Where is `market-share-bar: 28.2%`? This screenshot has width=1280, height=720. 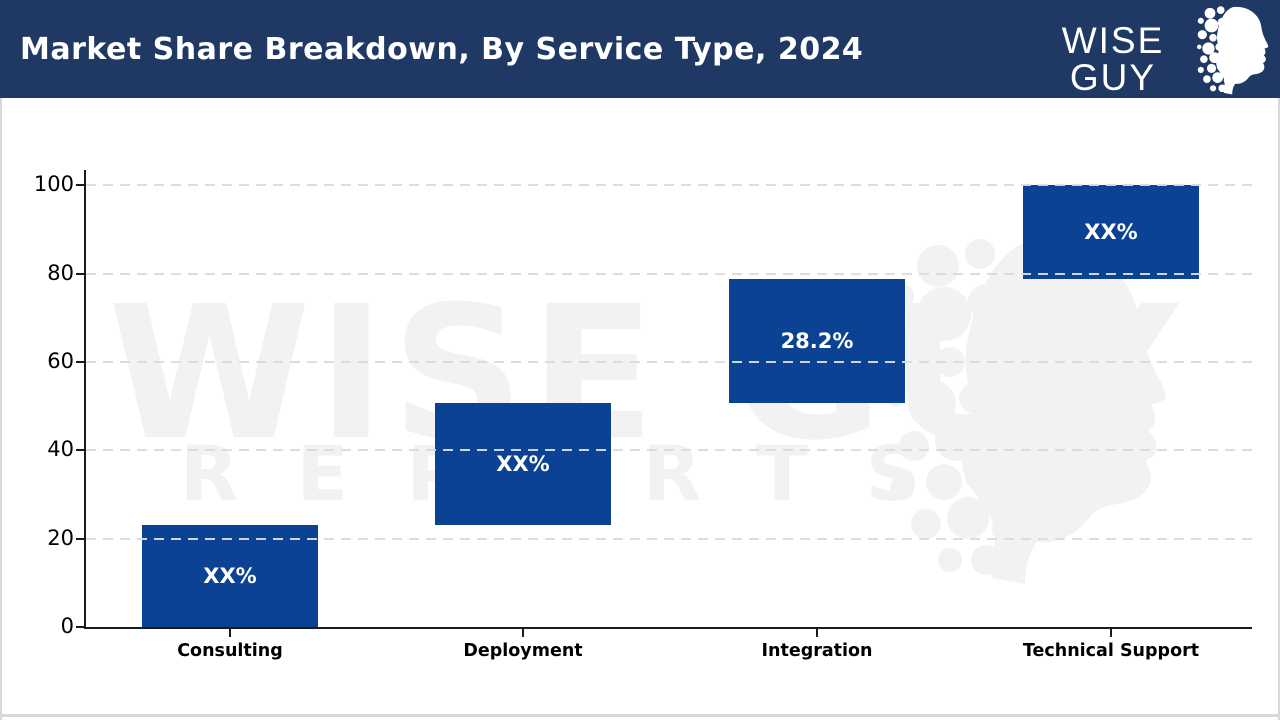 market-share-bar: 28.2% is located at coordinates (817, 341).